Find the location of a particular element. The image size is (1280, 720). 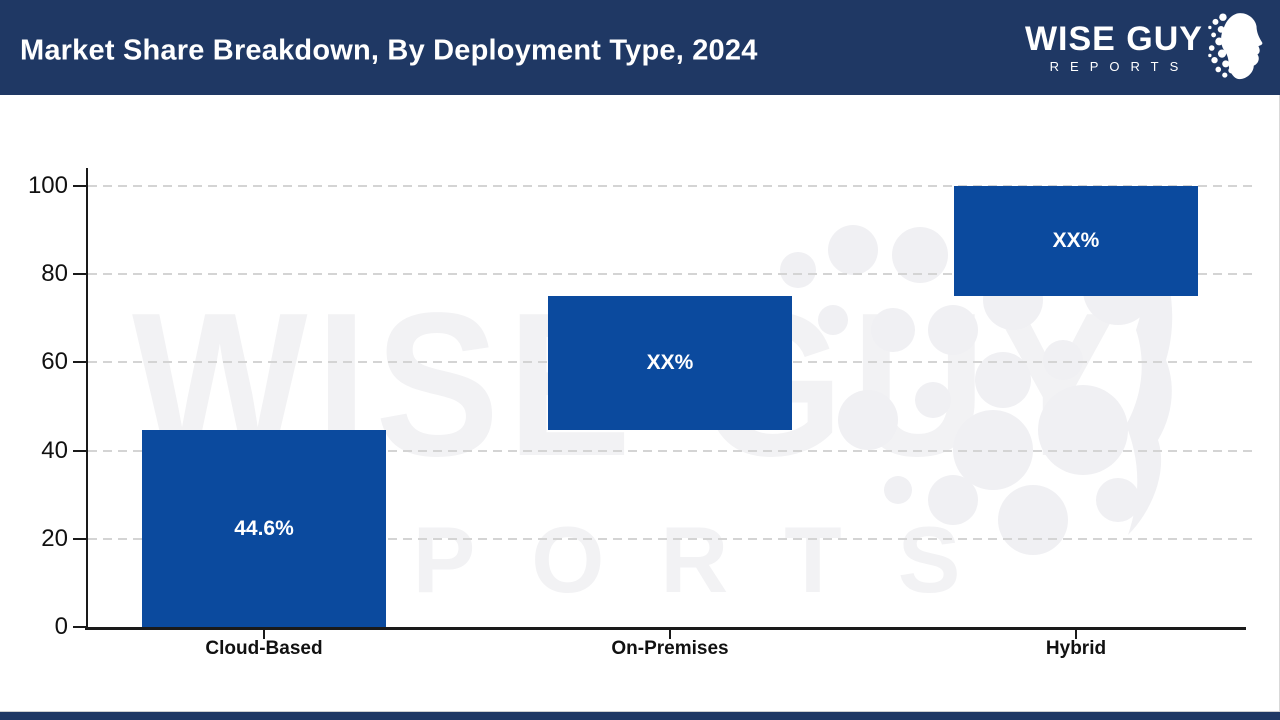

y-tick-label: 20 is located at coordinates (54, 538).